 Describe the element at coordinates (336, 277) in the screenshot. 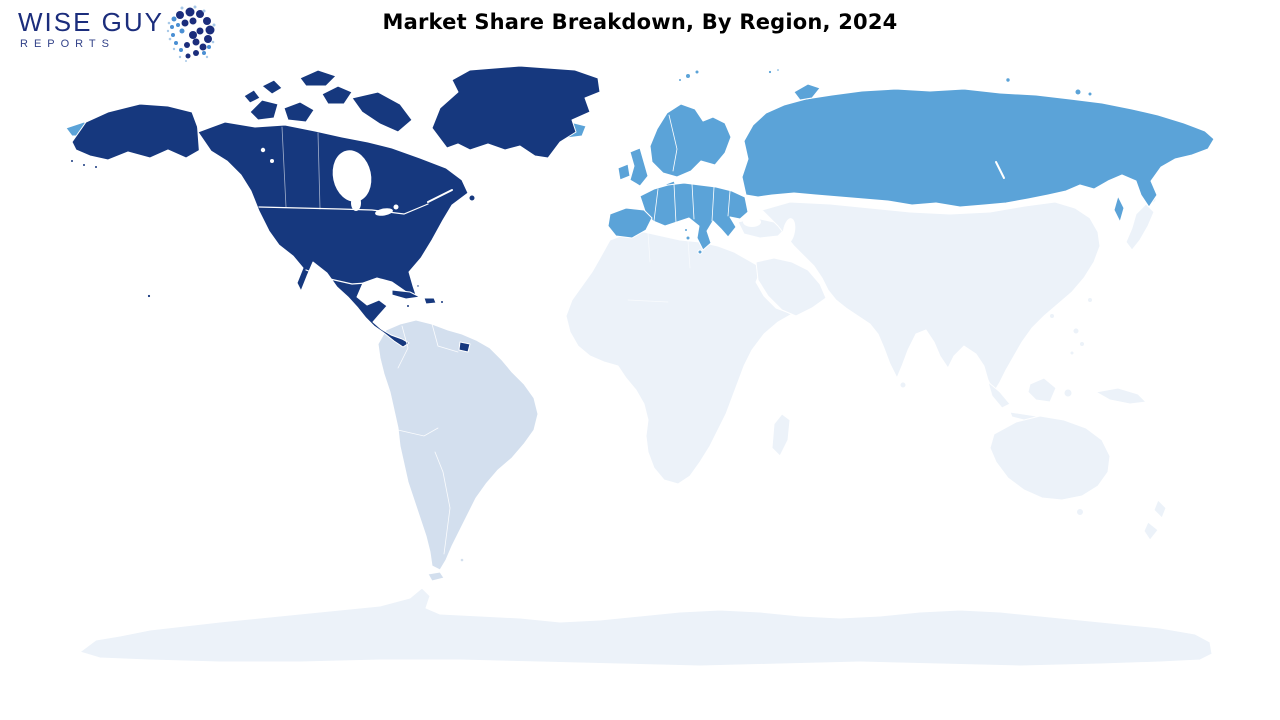

I see `us-mexico-border` at that location.